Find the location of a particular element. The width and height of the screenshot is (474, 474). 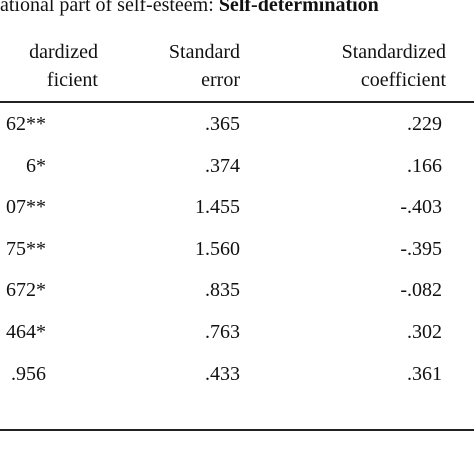

cell-standard-error: .374 is located at coordinates (222, 165).